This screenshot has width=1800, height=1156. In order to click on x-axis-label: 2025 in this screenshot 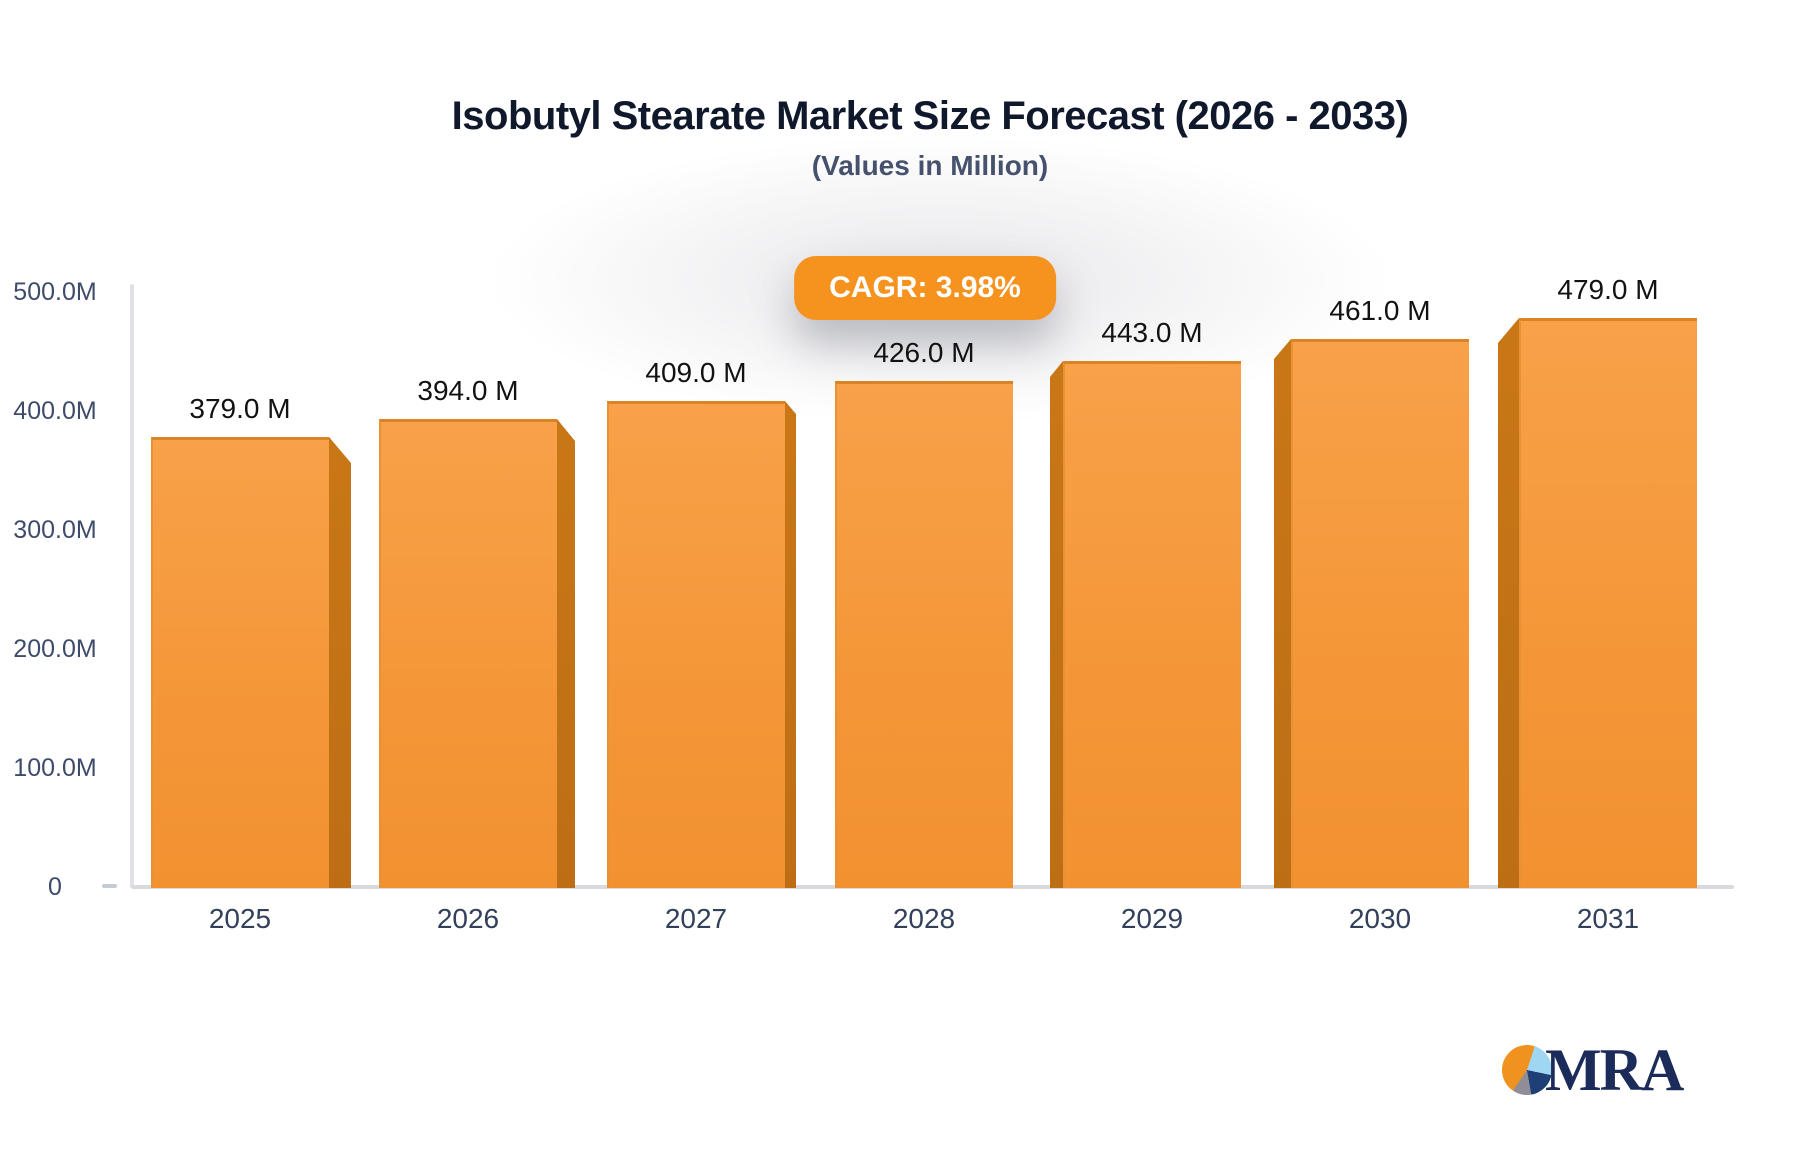, I will do `click(240, 918)`.